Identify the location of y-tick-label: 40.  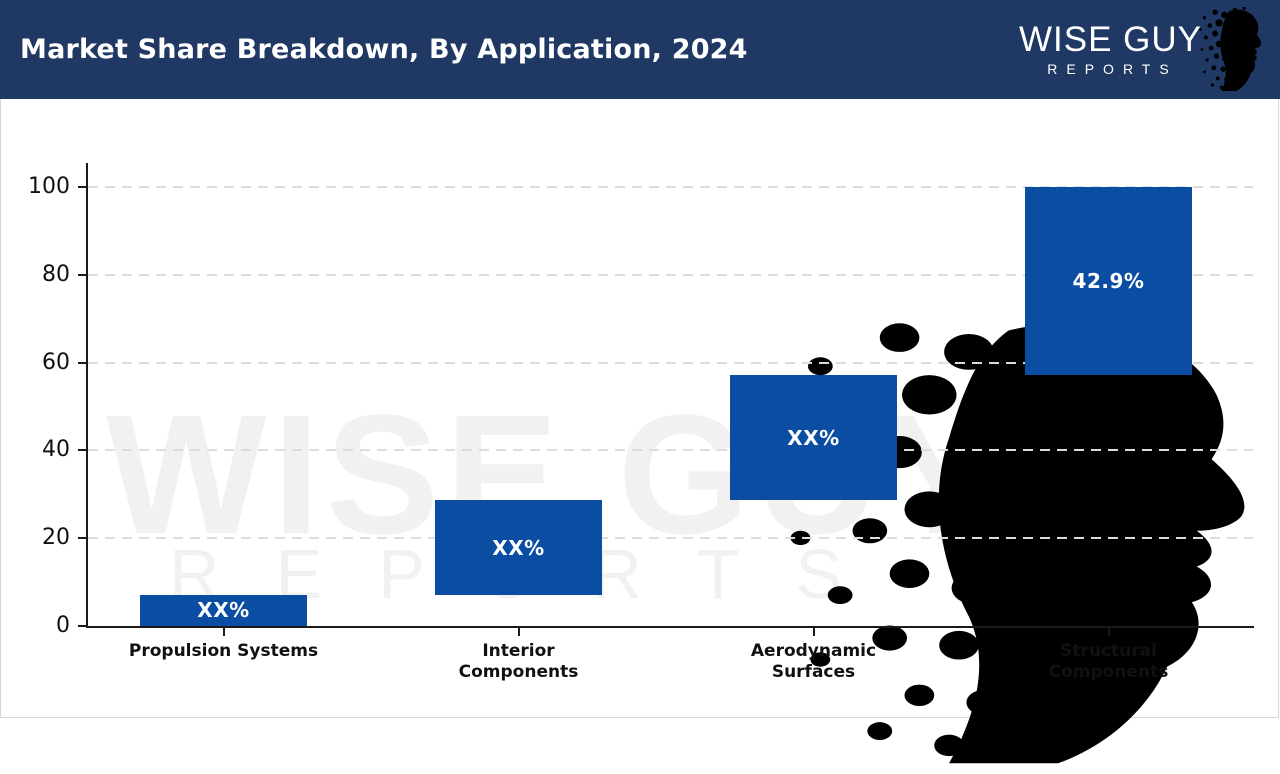
(56, 450).